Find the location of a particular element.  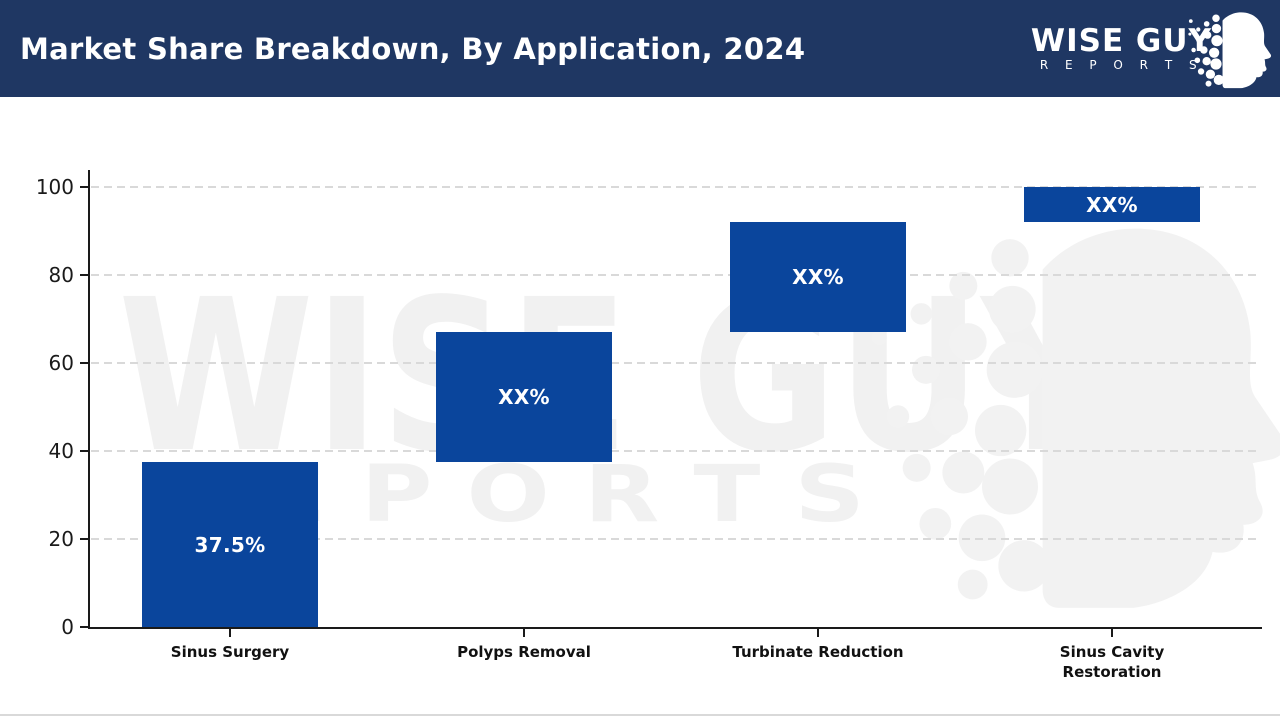

bar-3: XX% is located at coordinates (1112, 205).